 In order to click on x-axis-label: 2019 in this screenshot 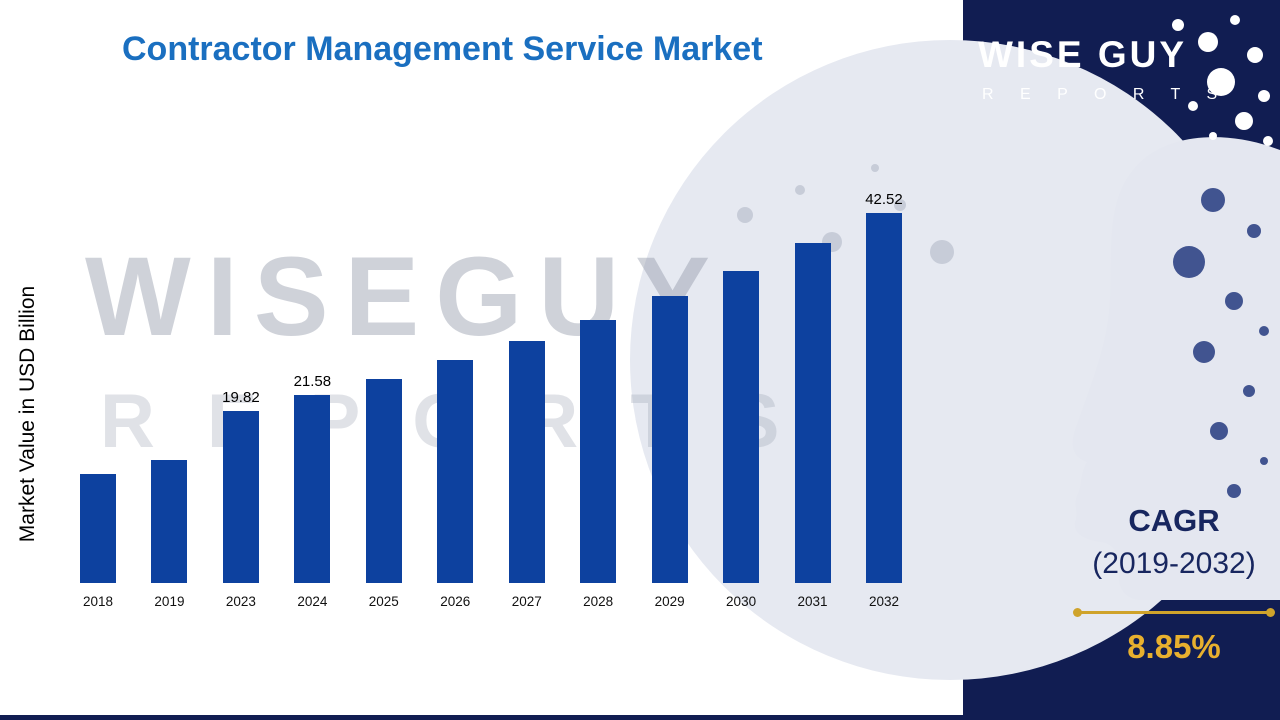, I will do `click(169, 601)`.